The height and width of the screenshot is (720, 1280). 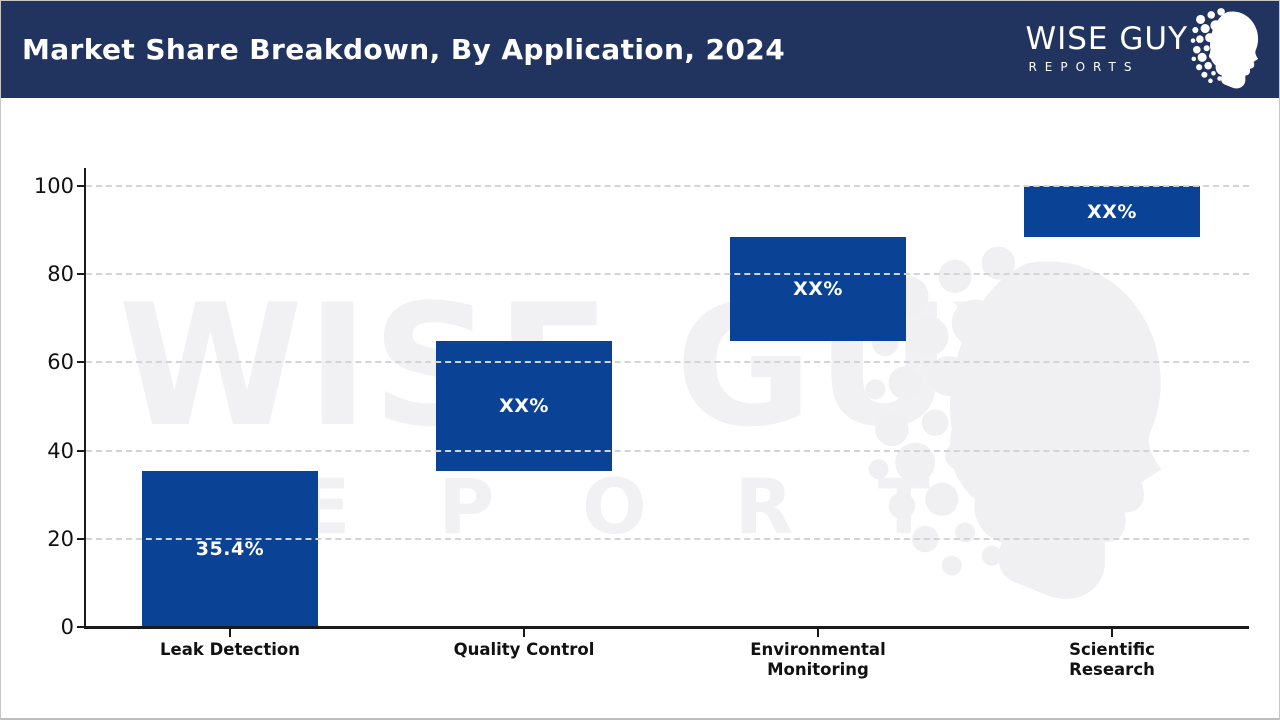 I want to click on logo-wordmark: WISE GUY REPORTS, so click(x=1106, y=48).